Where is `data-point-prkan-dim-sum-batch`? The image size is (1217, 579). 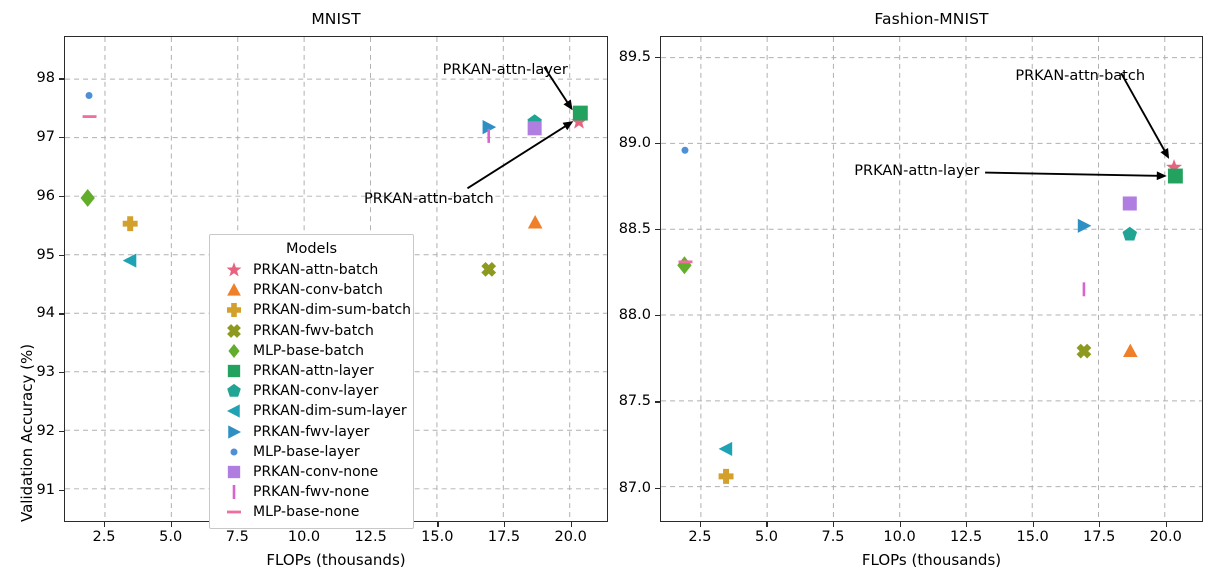 data-point-prkan-dim-sum-batch is located at coordinates (726, 476).